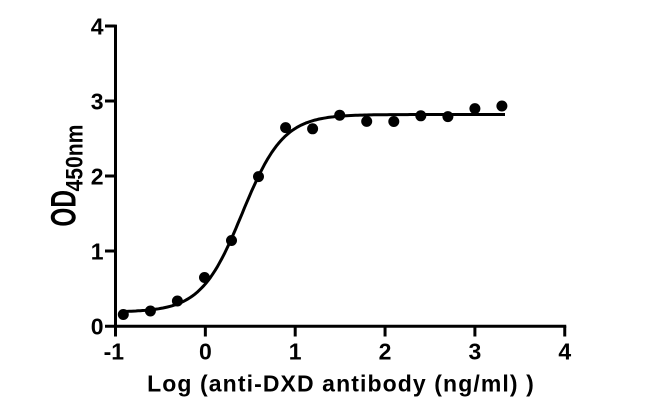  I want to click on svg-text: 450nm, so click(74, 158).